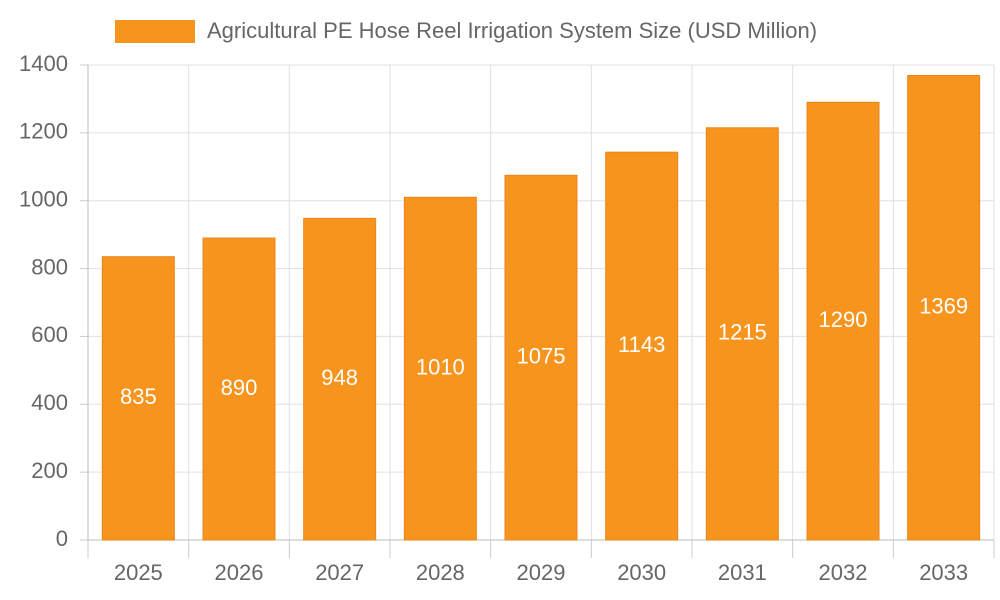 The width and height of the screenshot is (1000, 600). What do you see at coordinates (49, 402) in the screenshot?
I see `y-tick-label: 400` at bounding box center [49, 402].